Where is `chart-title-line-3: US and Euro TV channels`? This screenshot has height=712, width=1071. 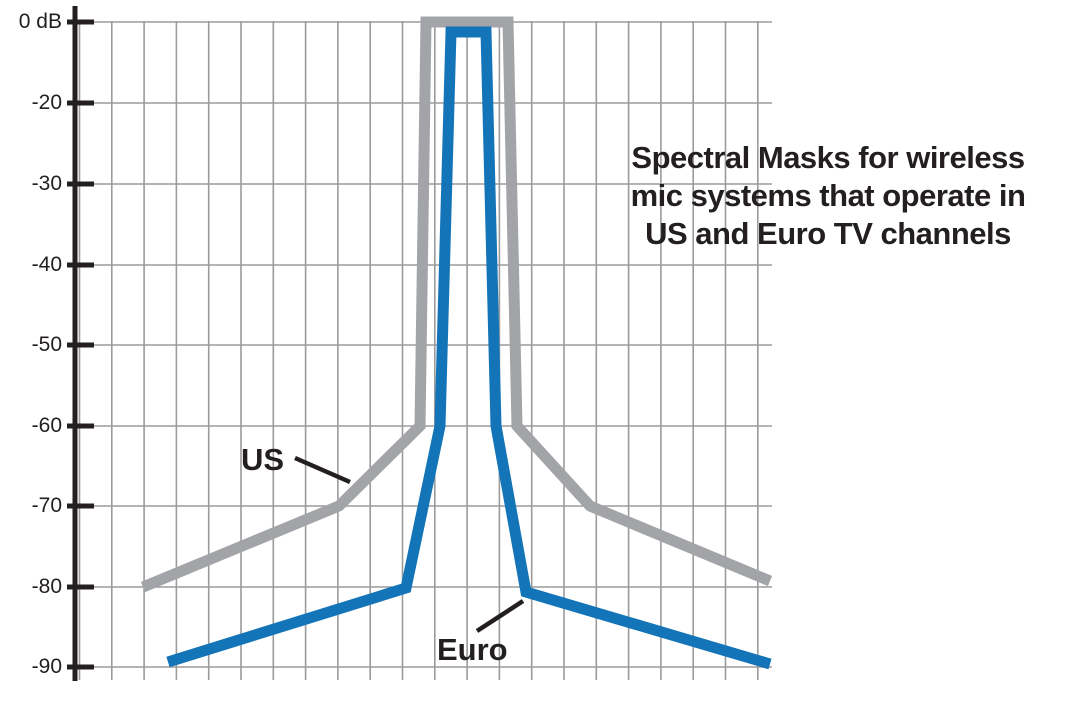 chart-title-line-3: US and Euro TV channels is located at coordinates (828, 233).